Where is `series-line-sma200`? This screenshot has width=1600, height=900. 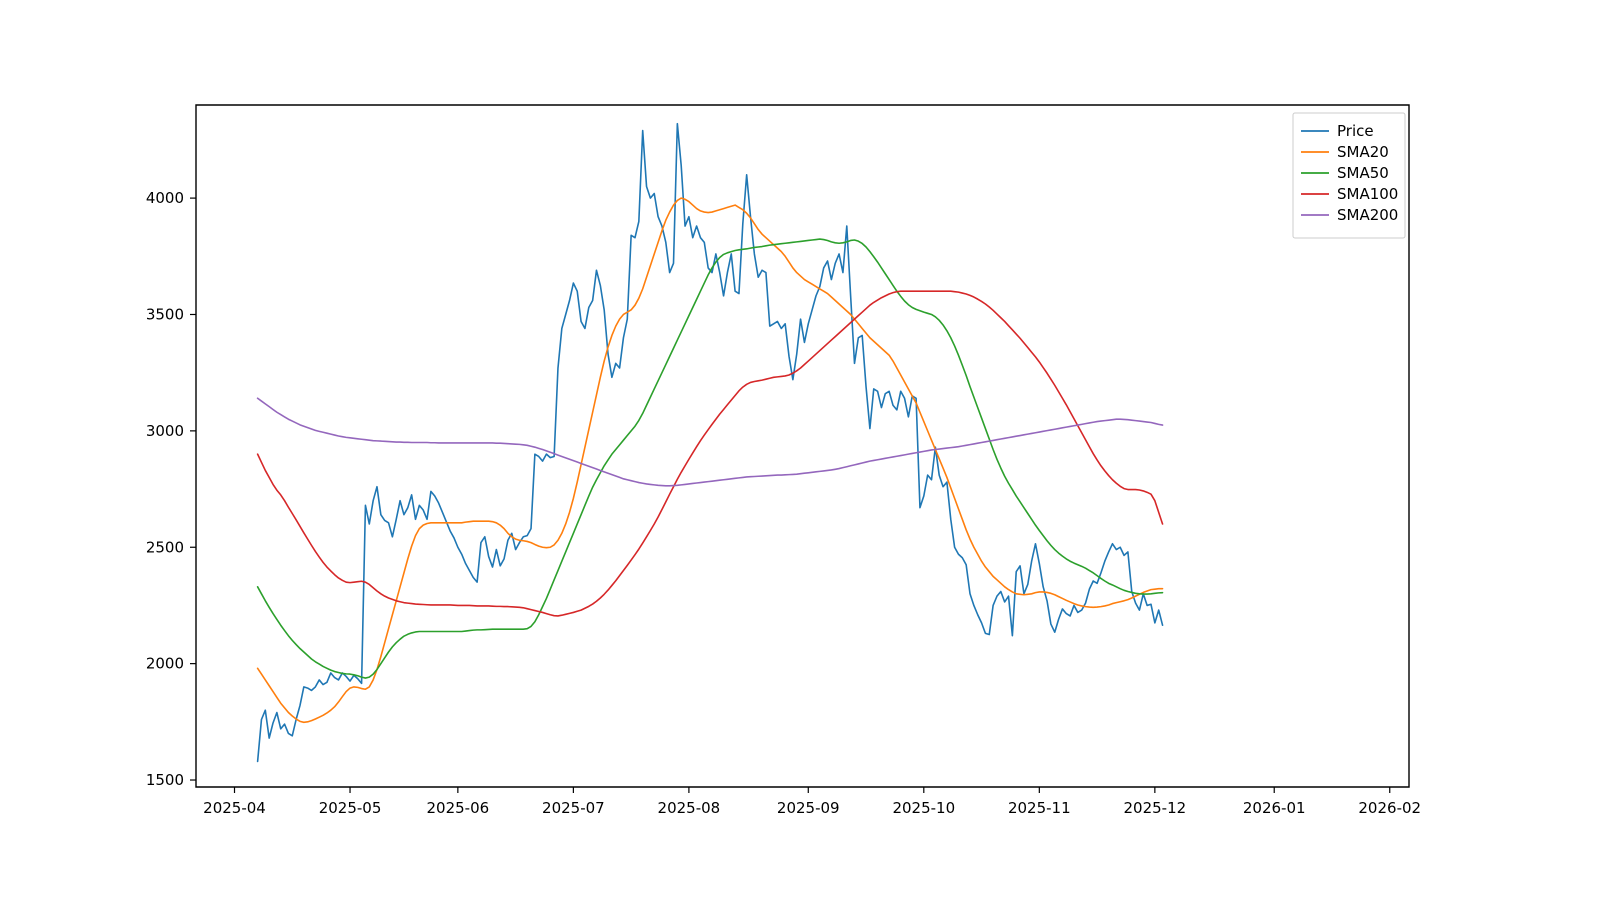 series-line-sma200 is located at coordinates (710, 442).